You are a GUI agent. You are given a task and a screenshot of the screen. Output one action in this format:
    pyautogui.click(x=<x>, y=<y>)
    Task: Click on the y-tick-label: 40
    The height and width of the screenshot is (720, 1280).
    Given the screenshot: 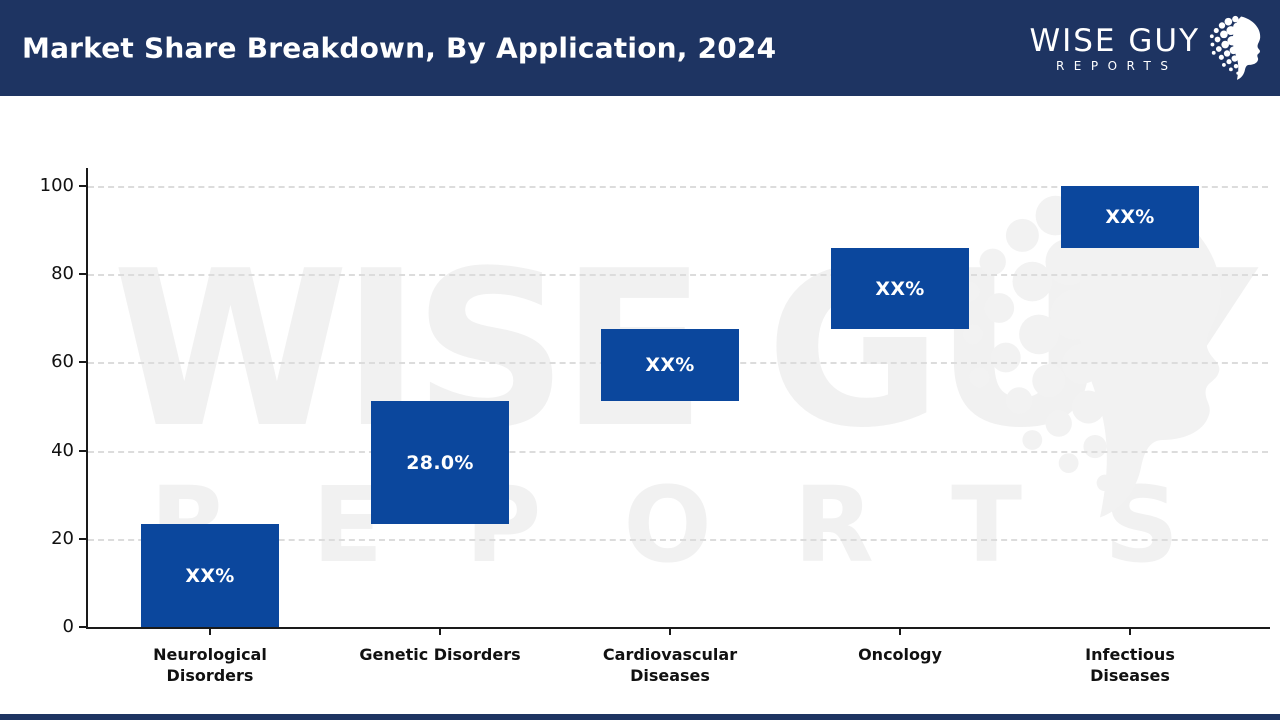 What is the action you would take?
    pyautogui.click(x=62, y=450)
    